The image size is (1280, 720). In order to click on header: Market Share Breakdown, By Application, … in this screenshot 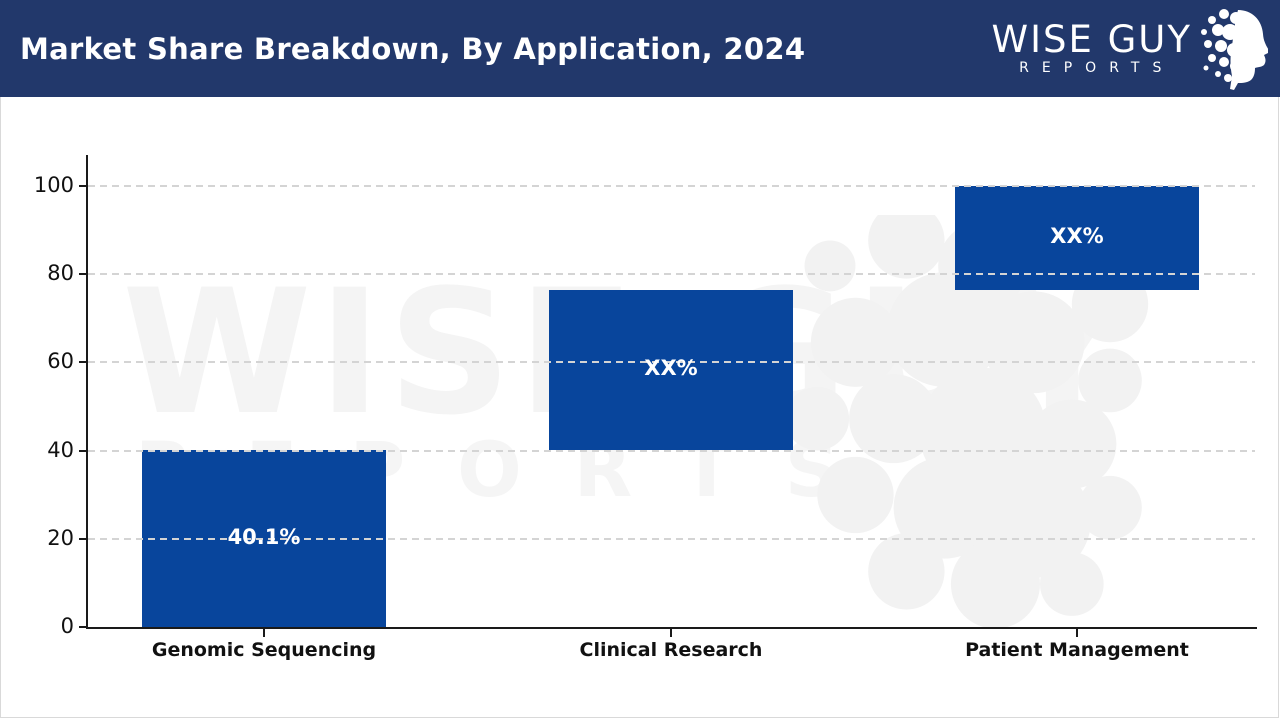, I will do `click(640, 48)`.